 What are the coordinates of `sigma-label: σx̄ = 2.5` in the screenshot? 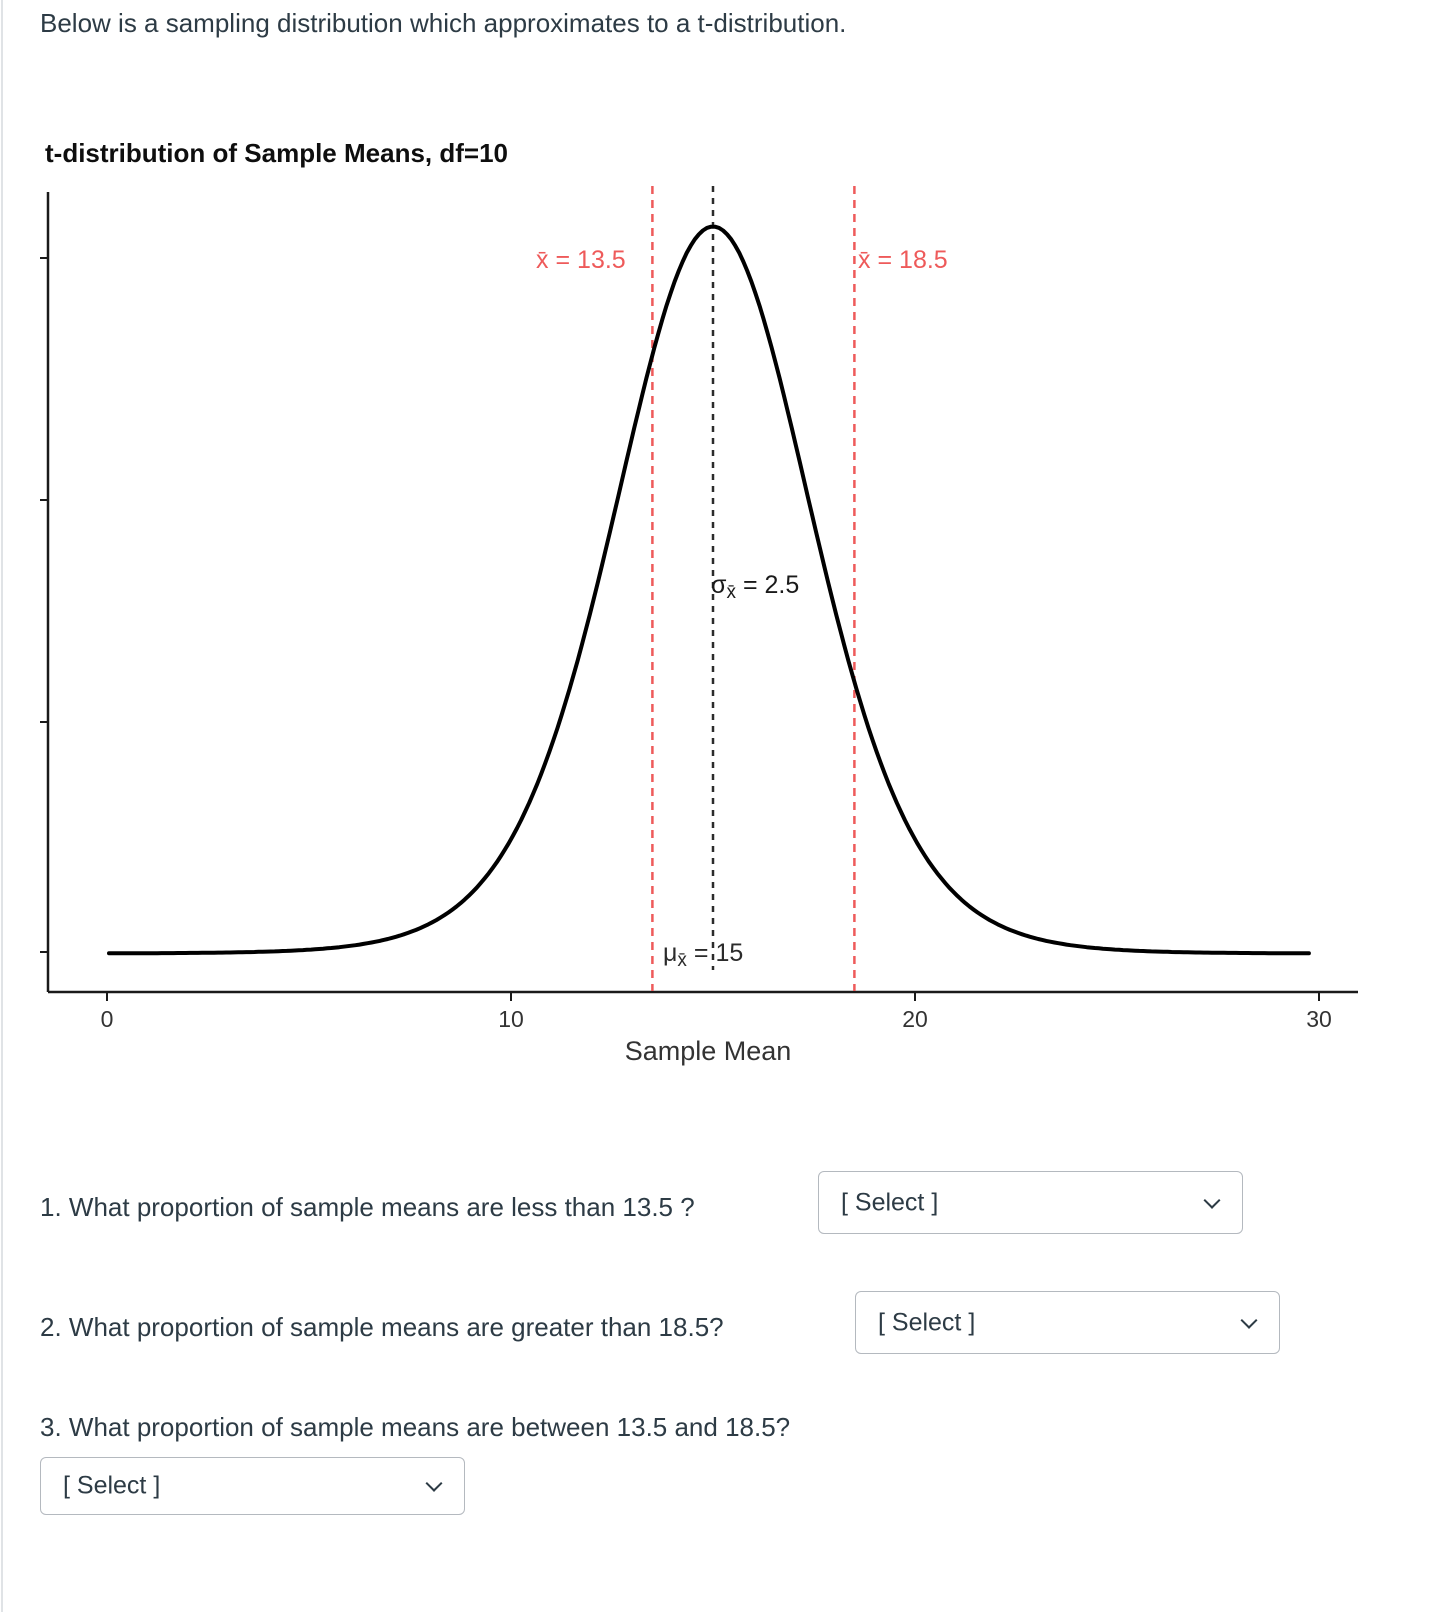 It's located at (755, 587).